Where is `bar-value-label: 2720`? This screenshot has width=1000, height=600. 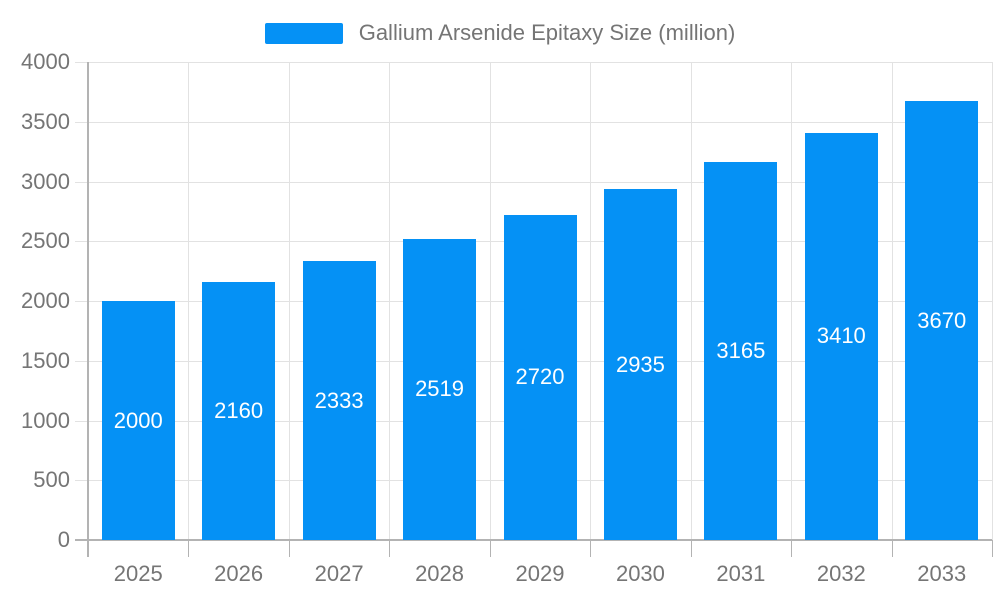
bar-value-label: 2720 is located at coordinates (540, 377).